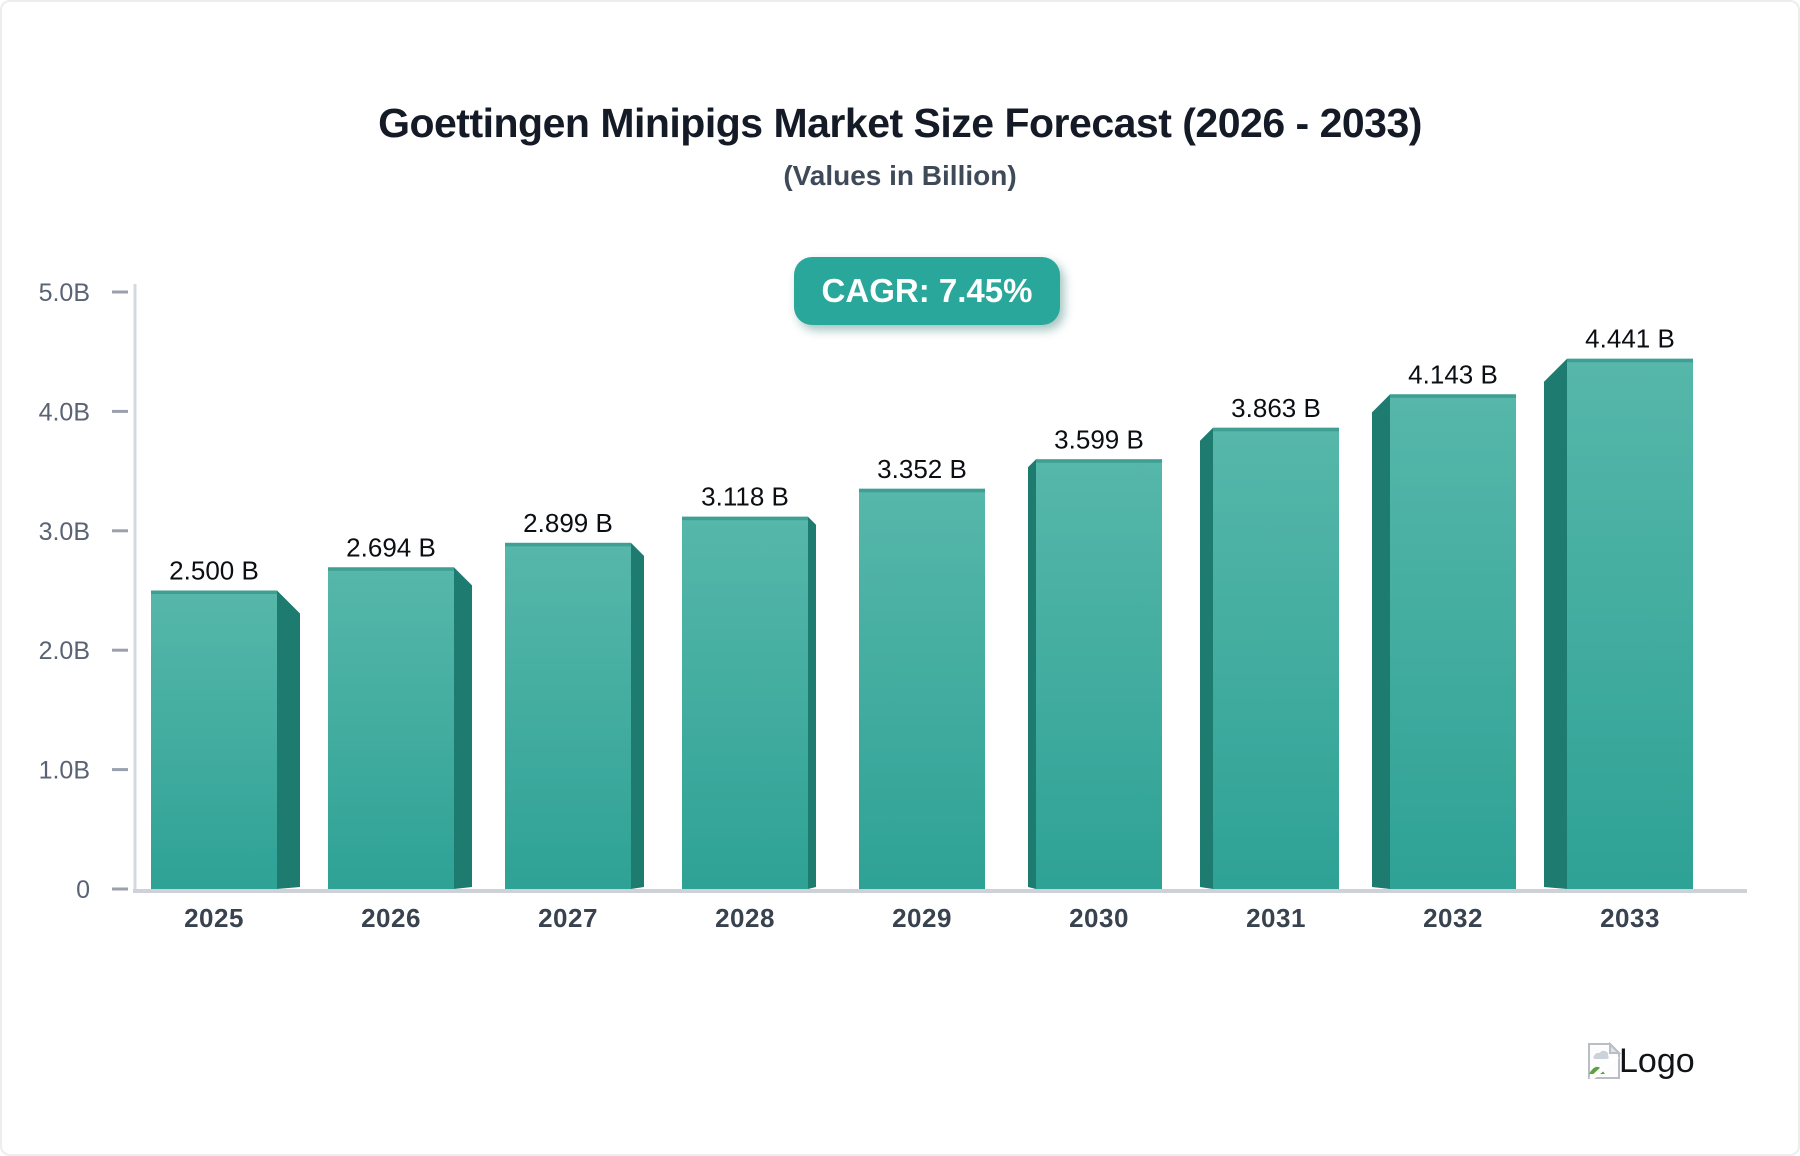 Image resolution: width=1800 pixels, height=1156 pixels. Describe the element at coordinates (922, 469) in the screenshot. I see `value-label: 3.352 B` at that location.